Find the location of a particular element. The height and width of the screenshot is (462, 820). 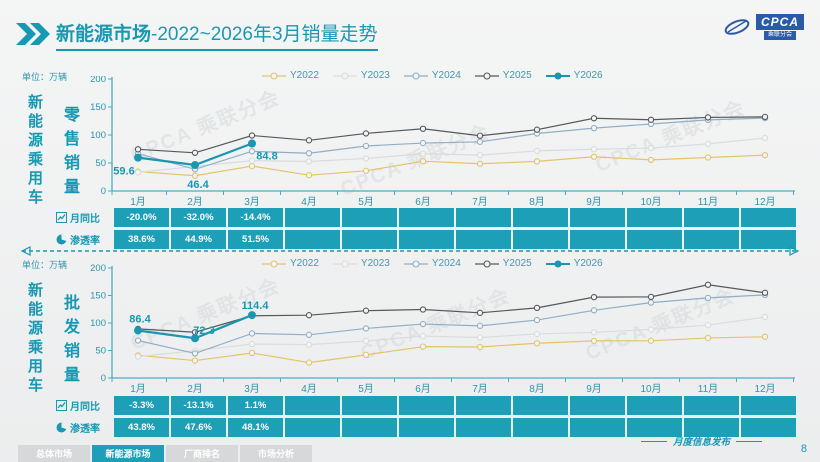

point-label: 86.4 is located at coordinates (140, 319).